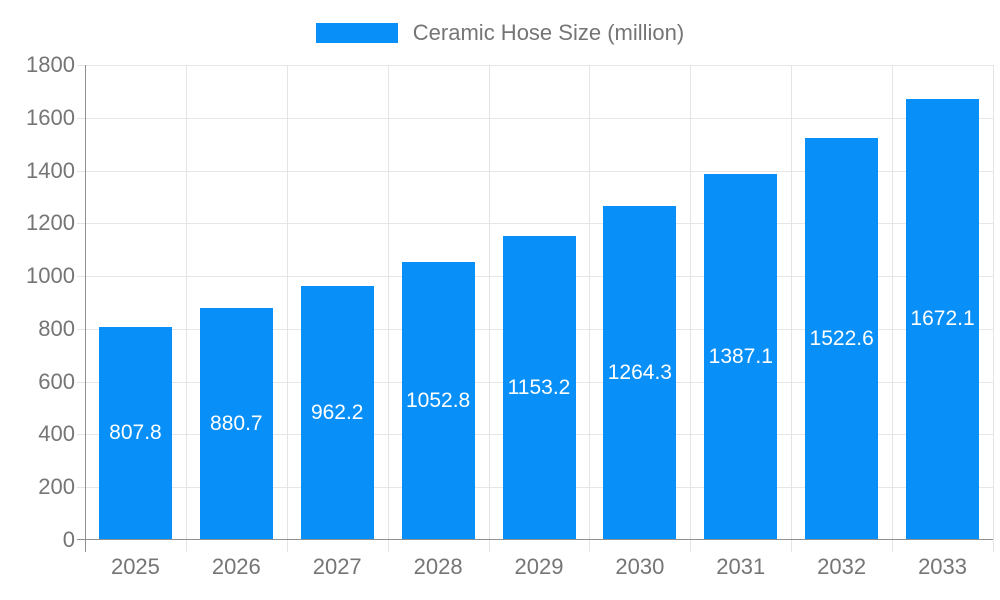  Describe the element at coordinates (56, 328) in the screenshot. I see `y-tick-label: 800` at that location.